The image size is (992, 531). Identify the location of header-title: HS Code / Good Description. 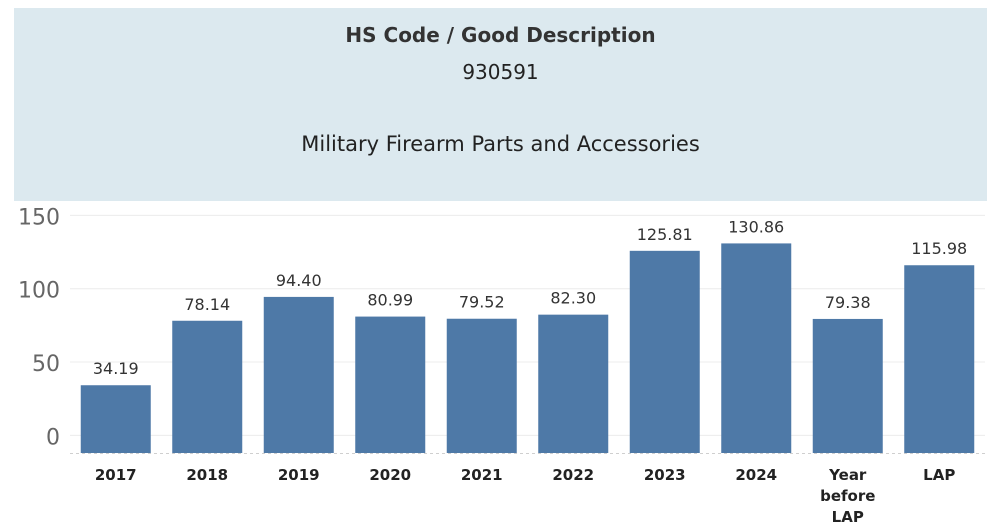
(500, 35).